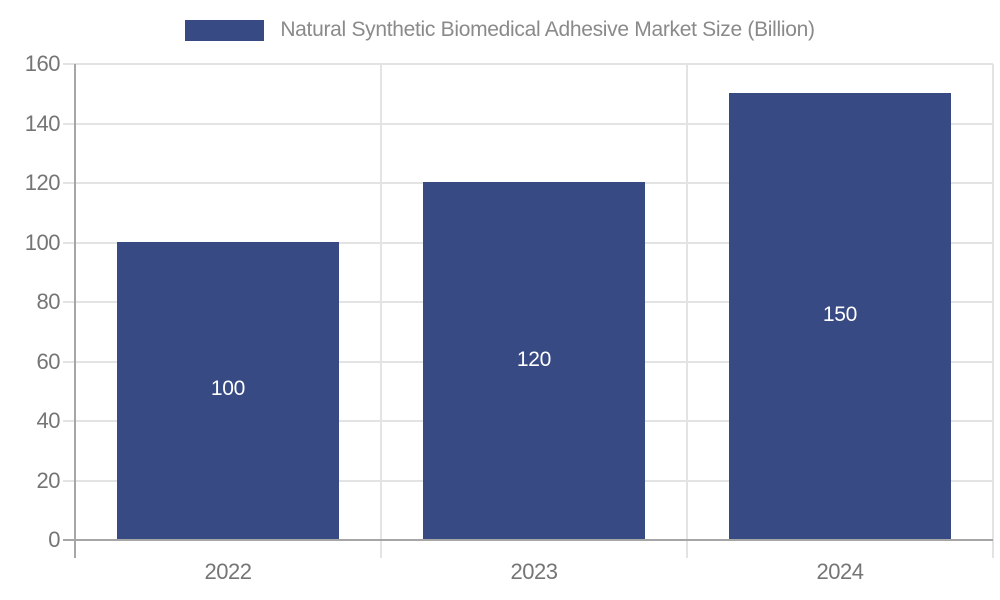  What do you see at coordinates (528, 540) in the screenshot?
I see `x-axis-line` at bounding box center [528, 540].